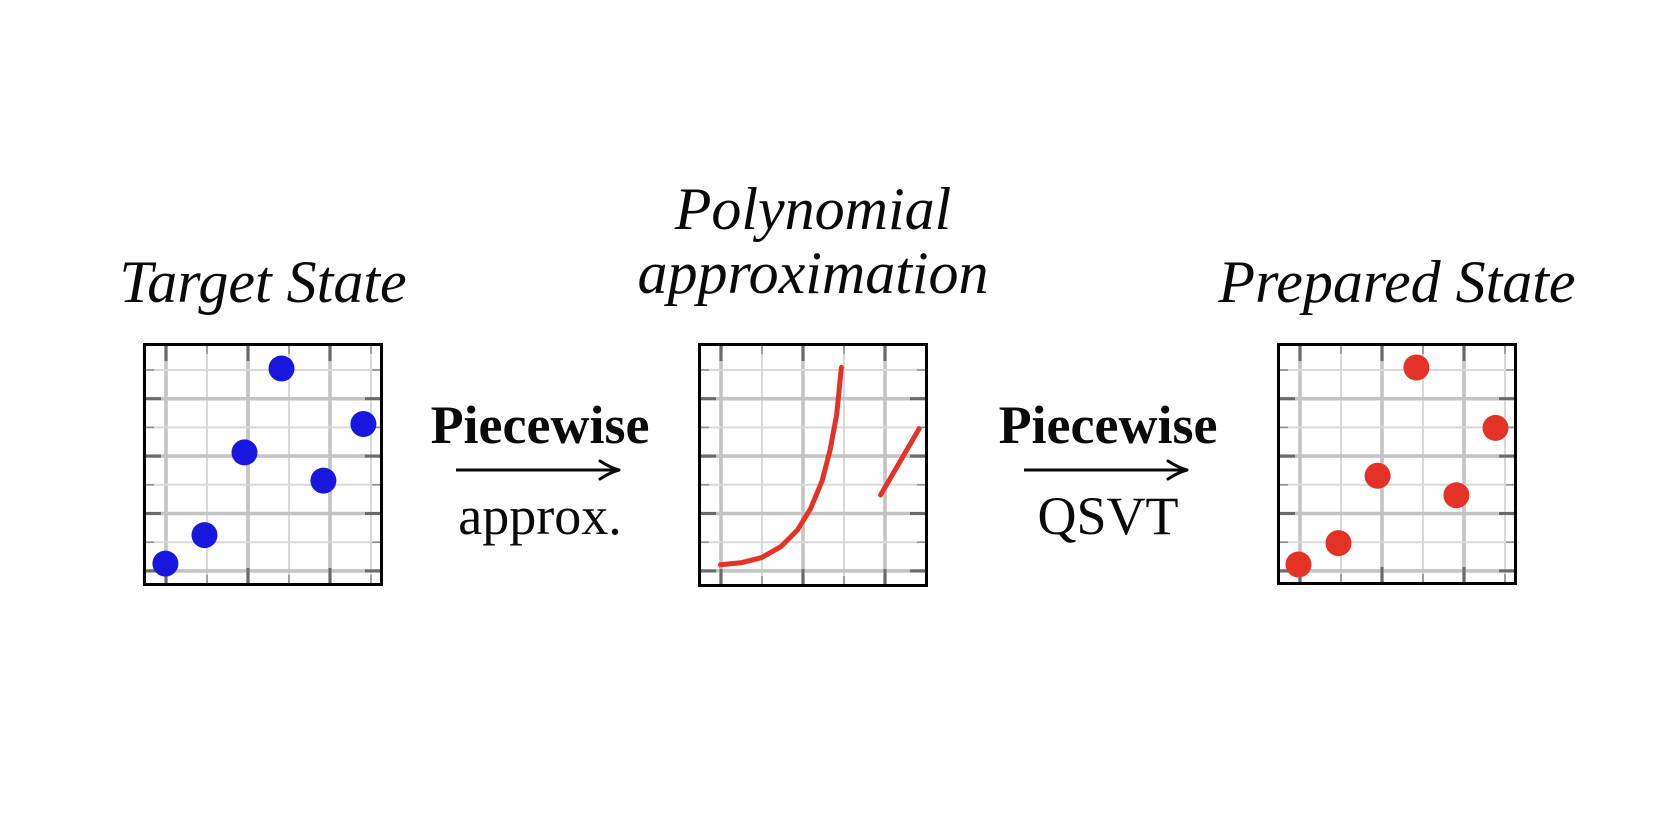 Image resolution: width=1678 pixels, height=839 pixels. What do you see at coordinates (1108, 425) in the screenshot?
I see `piecewise-qsvt-top-label: Piecewise` at bounding box center [1108, 425].